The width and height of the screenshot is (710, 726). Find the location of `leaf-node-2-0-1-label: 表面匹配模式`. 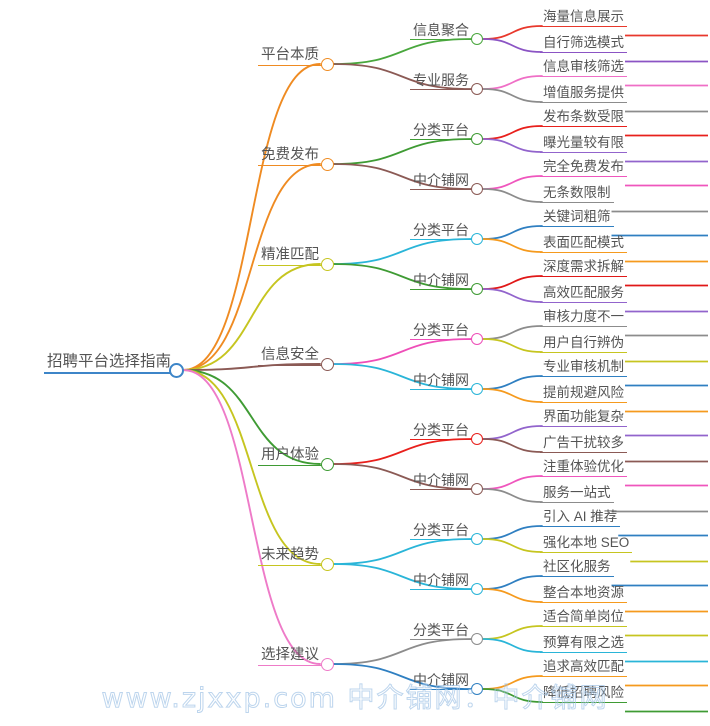

leaf-node-2-0-1-label: 表面匹配模式 is located at coordinates (583, 244).